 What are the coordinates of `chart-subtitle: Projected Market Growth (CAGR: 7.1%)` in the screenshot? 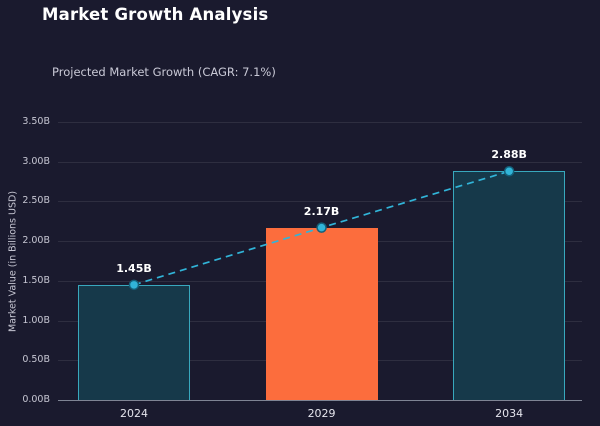 It's located at (164, 72).